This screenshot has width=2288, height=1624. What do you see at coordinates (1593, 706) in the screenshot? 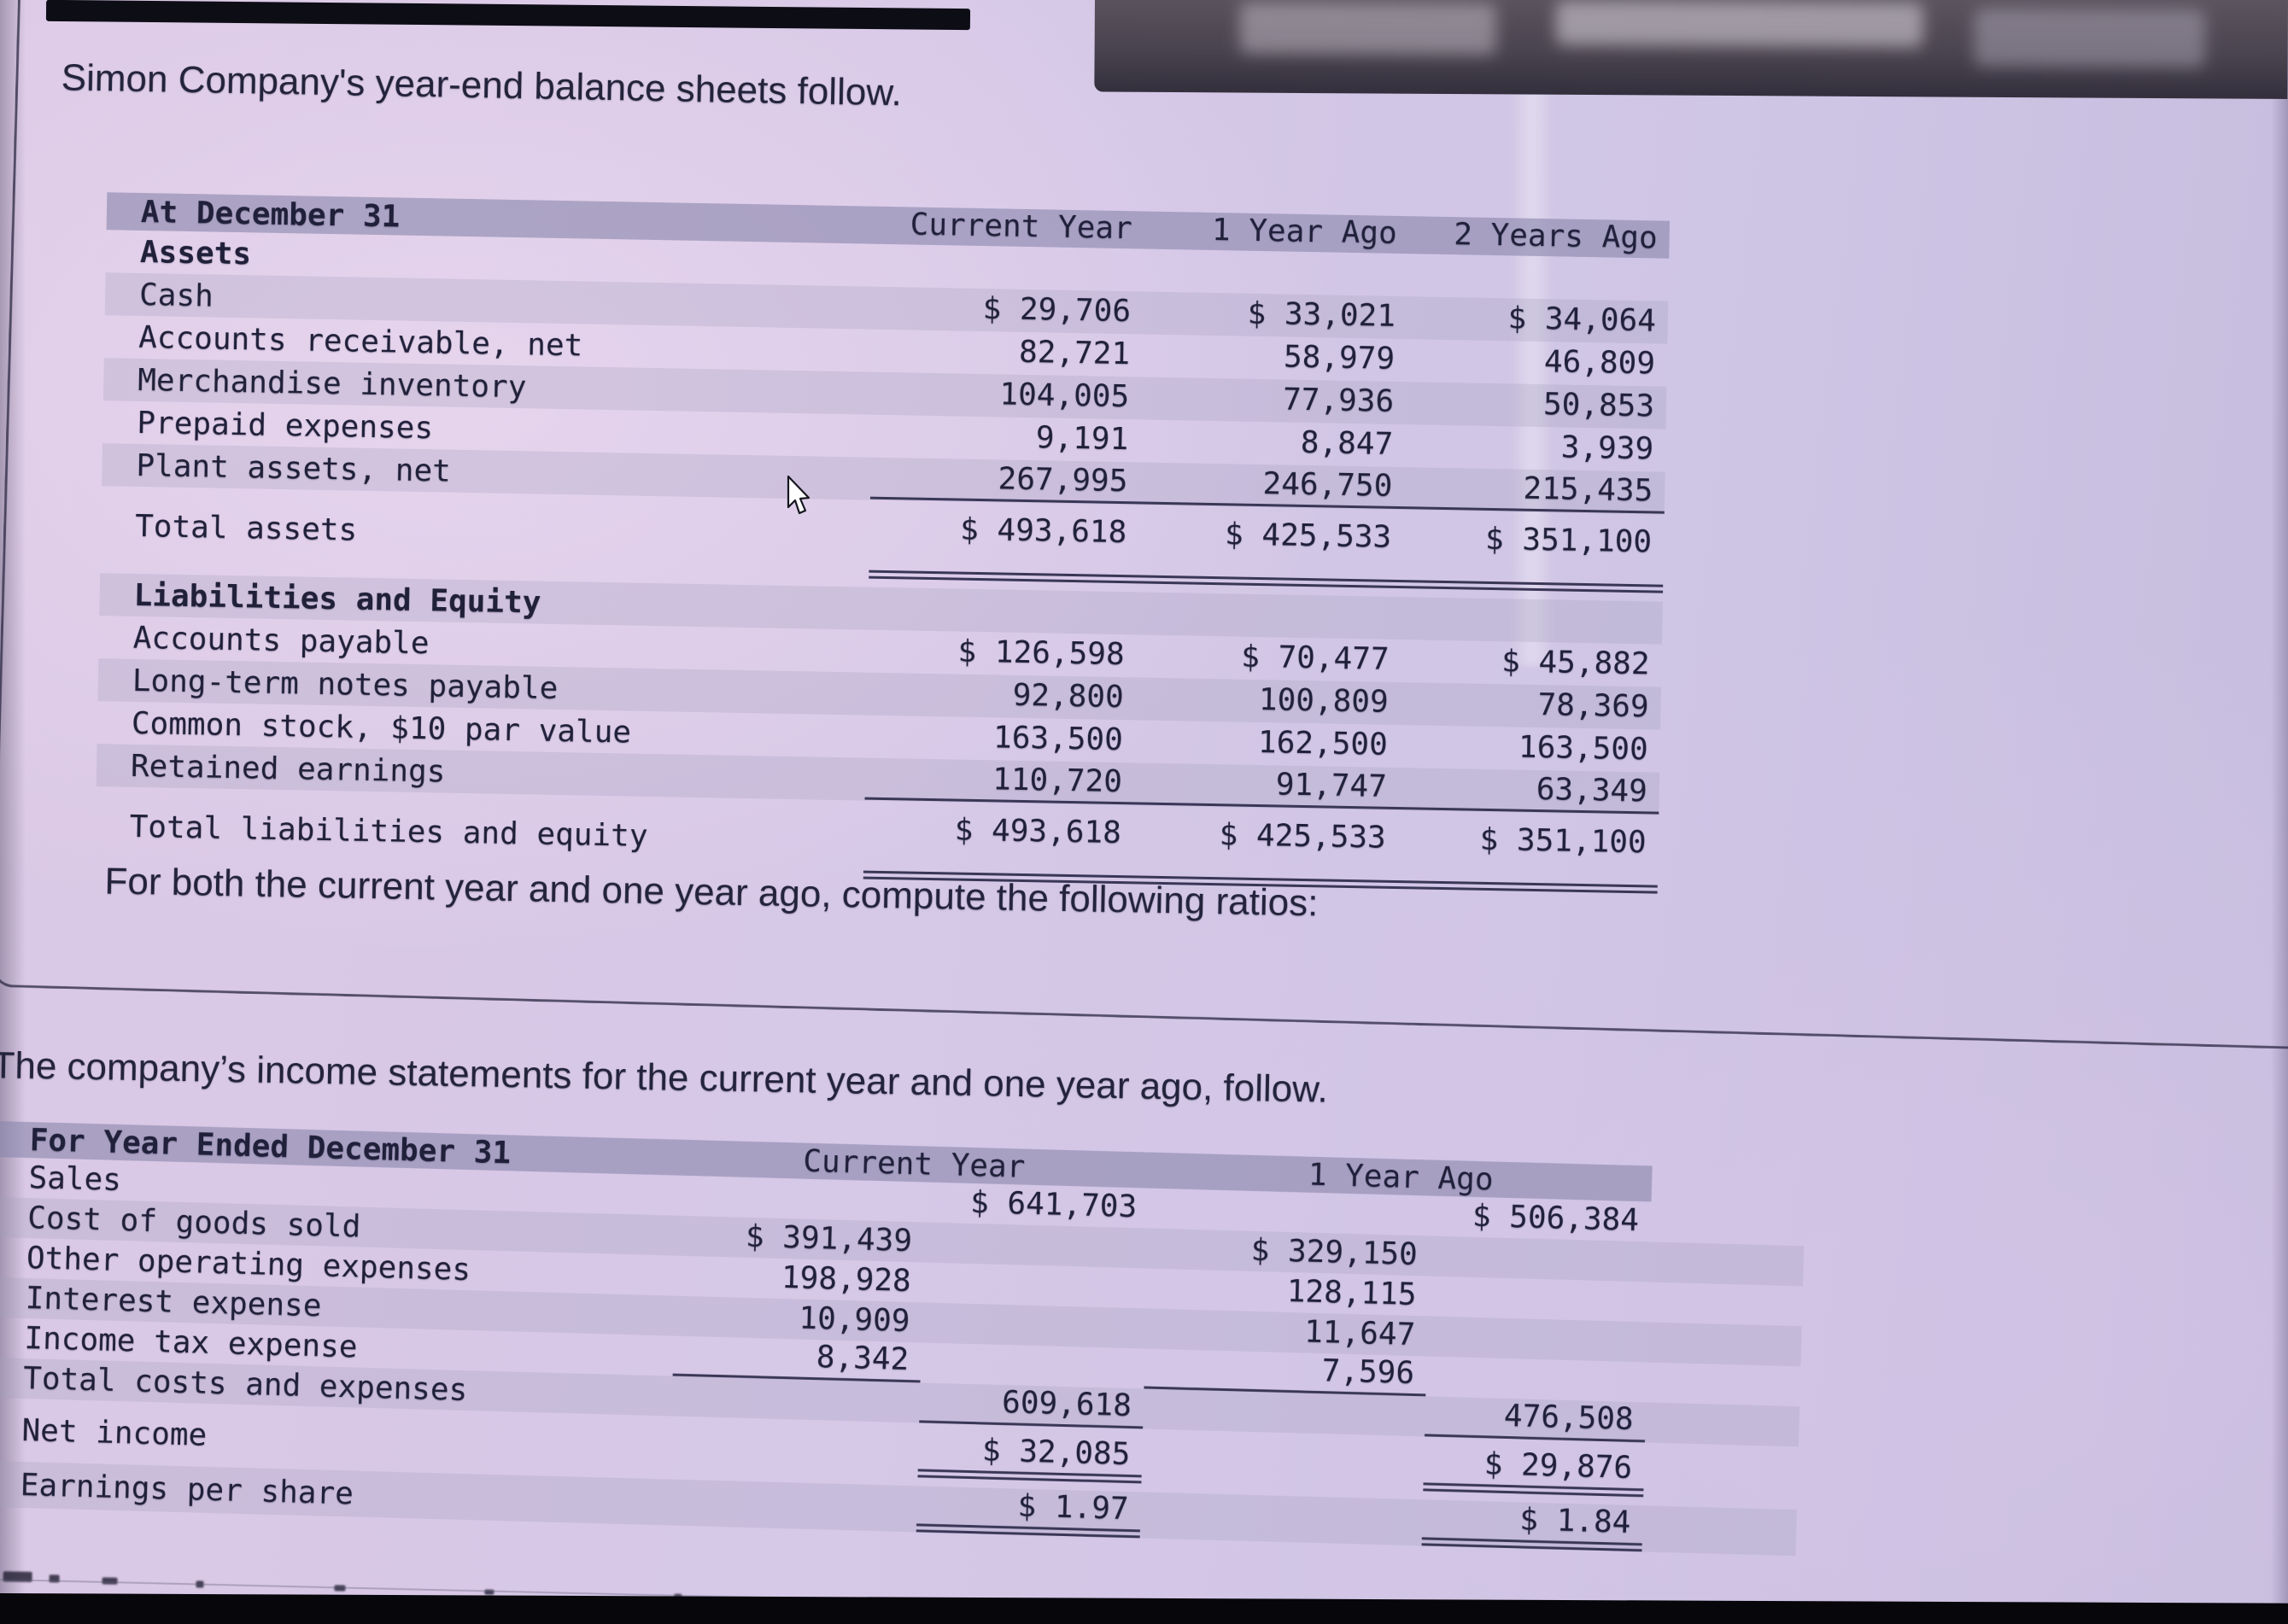
I see `val-2-years-ago: 78,369` at bounding box center [1593, 706].